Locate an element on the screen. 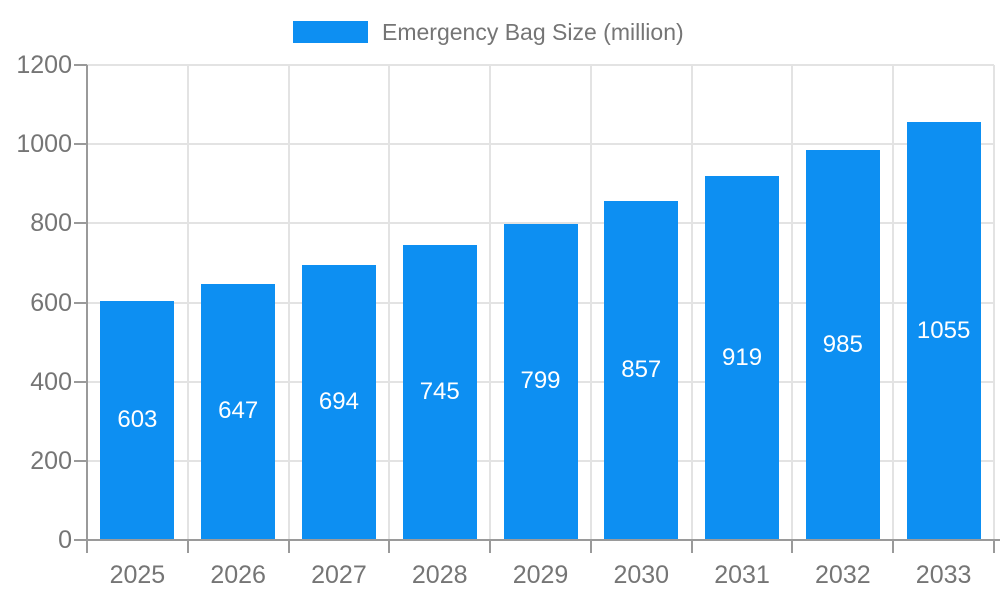 The width and height of the screenshot is (1000, 600). legend-item: Emergency Bag Size (million) is located at coordinates (488, 32).